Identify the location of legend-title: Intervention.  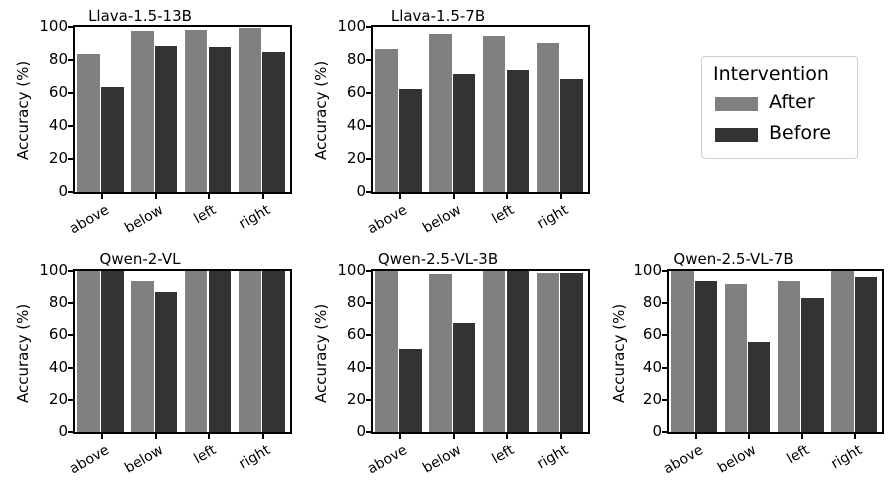
(771, 74).